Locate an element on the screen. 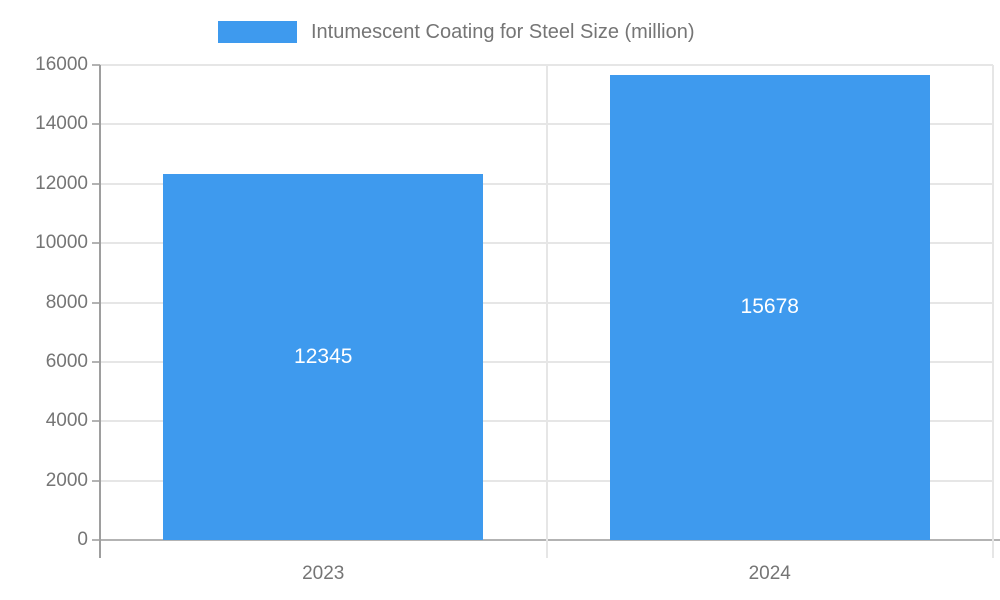  y-tick-label: 8000 is located at coordinates (66, 302).